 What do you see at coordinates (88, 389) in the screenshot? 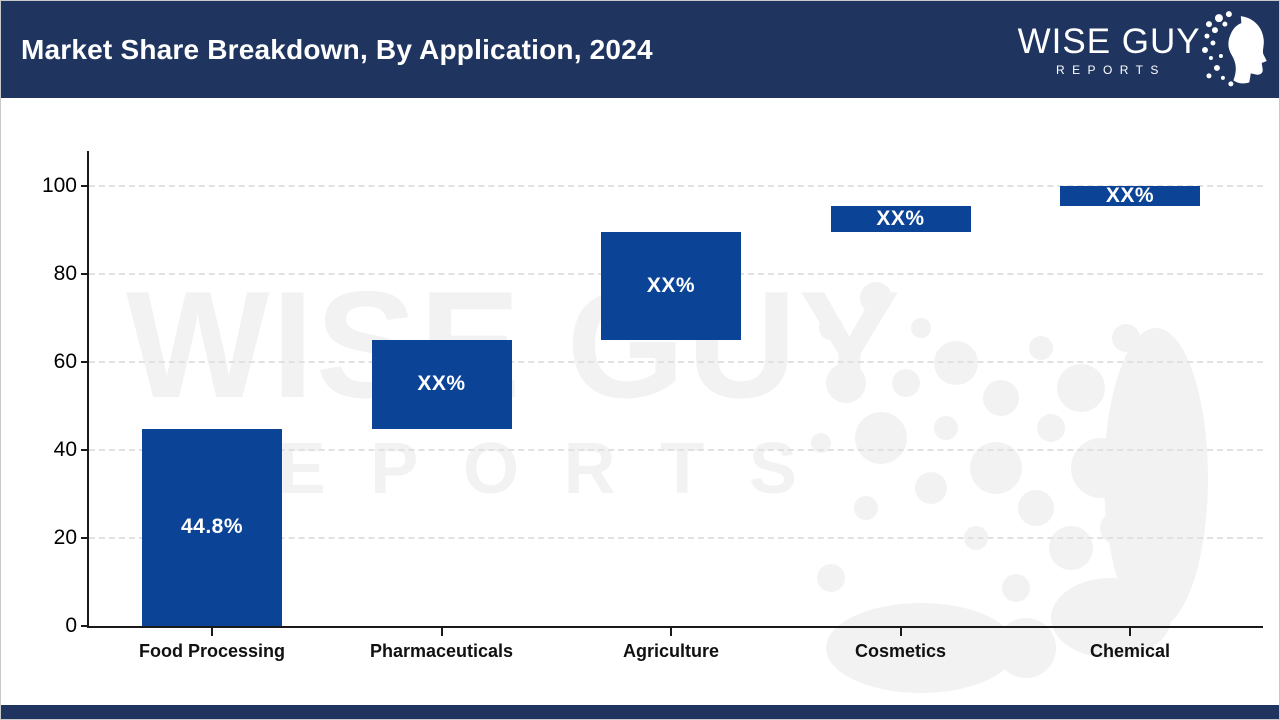
I see `y-axis-line` at bounding box center [88, 389].